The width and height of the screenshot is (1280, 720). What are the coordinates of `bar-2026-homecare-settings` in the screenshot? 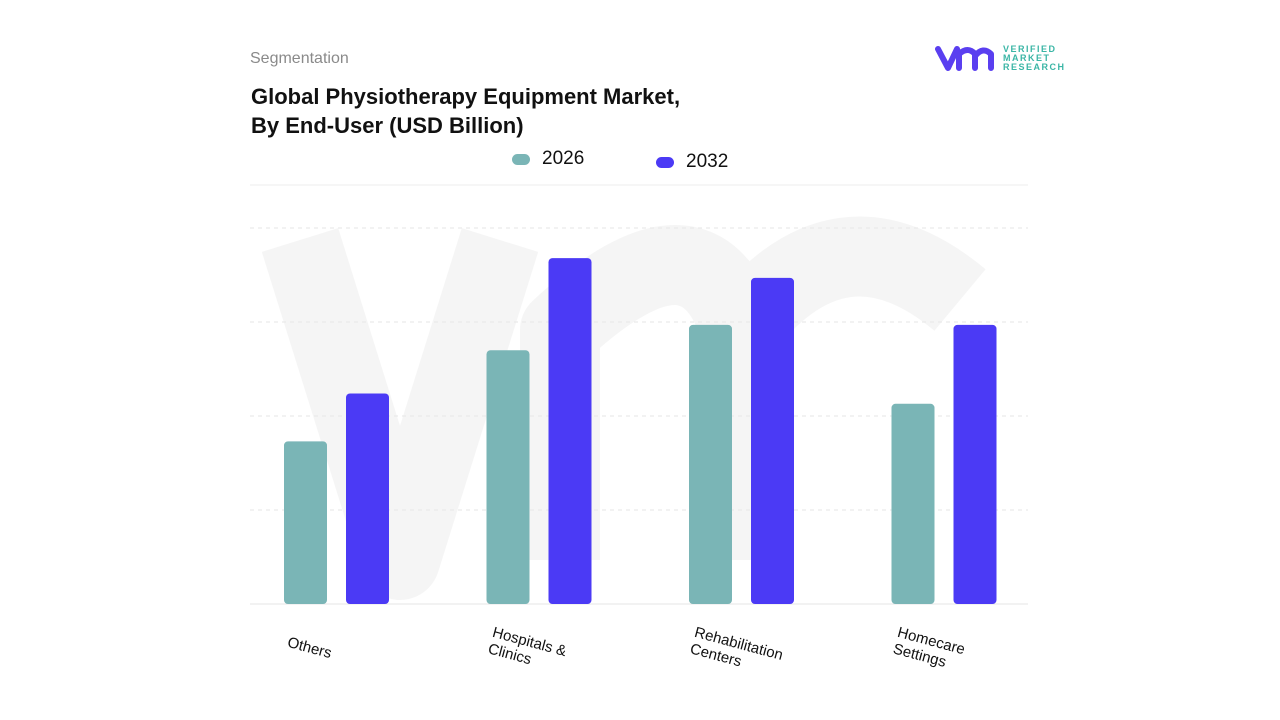 It's located at (913, 503).